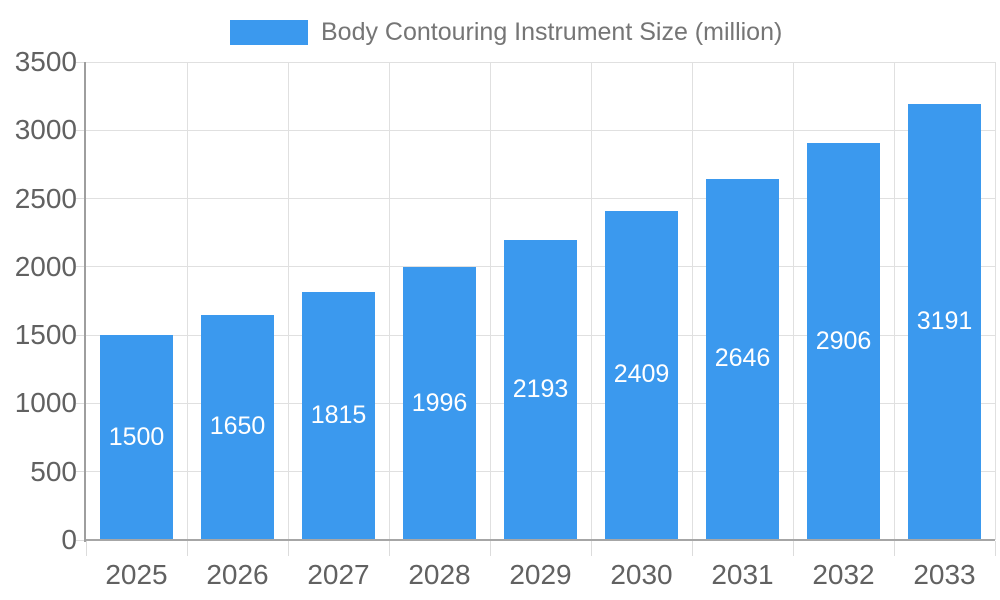  I want to click on bar: 2646, so click(742, 358).